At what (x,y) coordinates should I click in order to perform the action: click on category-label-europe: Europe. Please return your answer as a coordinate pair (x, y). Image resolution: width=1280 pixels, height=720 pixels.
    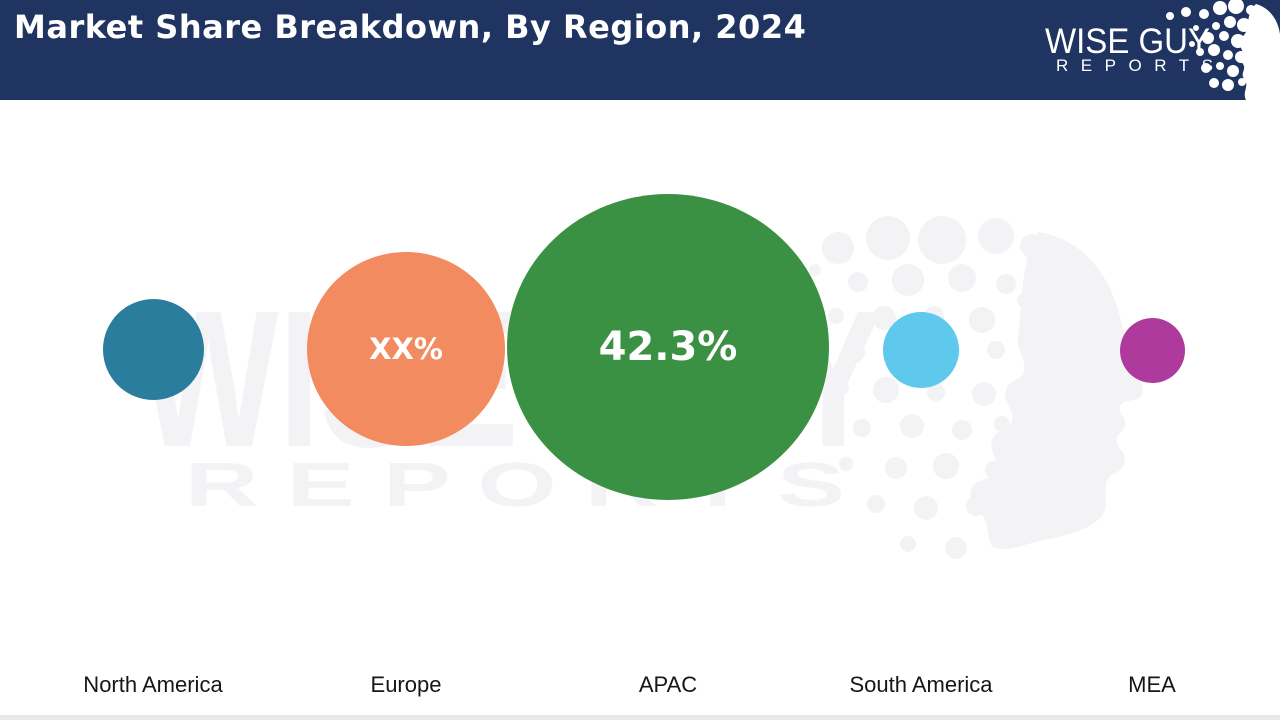
    Looking at the image, I should click on (406, 684).